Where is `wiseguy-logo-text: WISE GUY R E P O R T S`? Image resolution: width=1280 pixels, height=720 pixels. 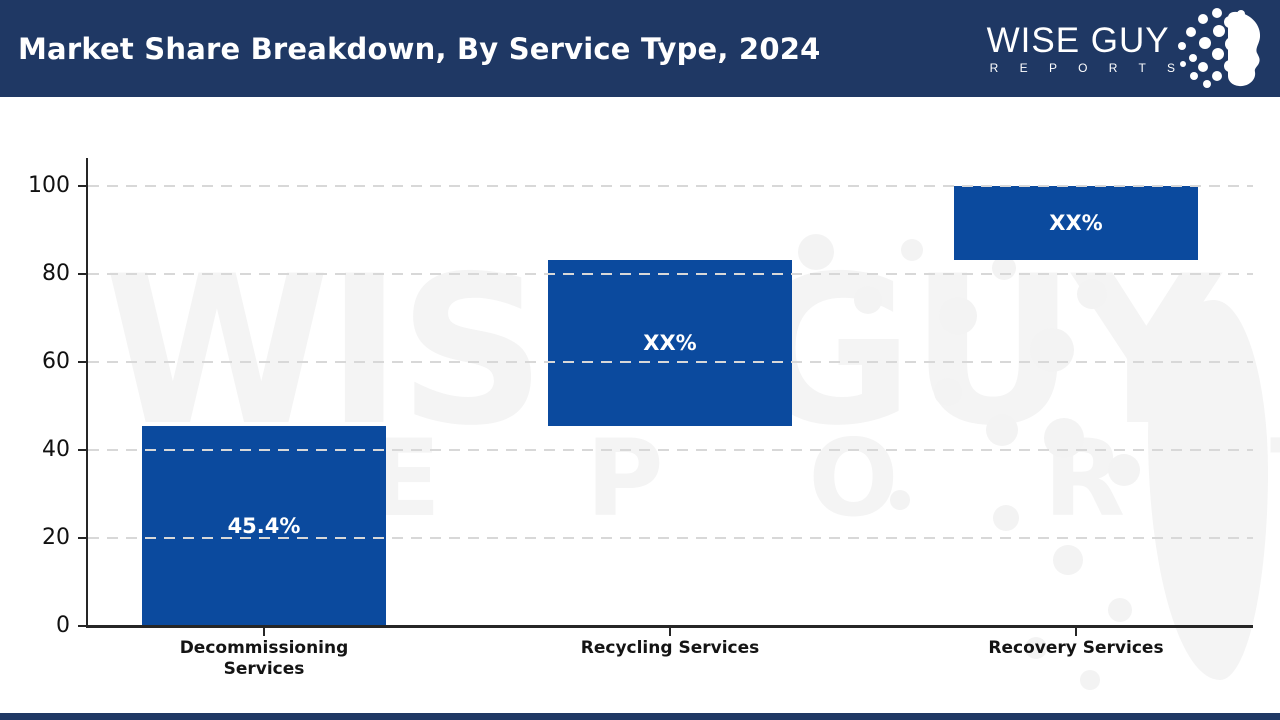
wiseguy-logo-text: WISE GUY R E P O R T S is located at coordinates (1085, 47).